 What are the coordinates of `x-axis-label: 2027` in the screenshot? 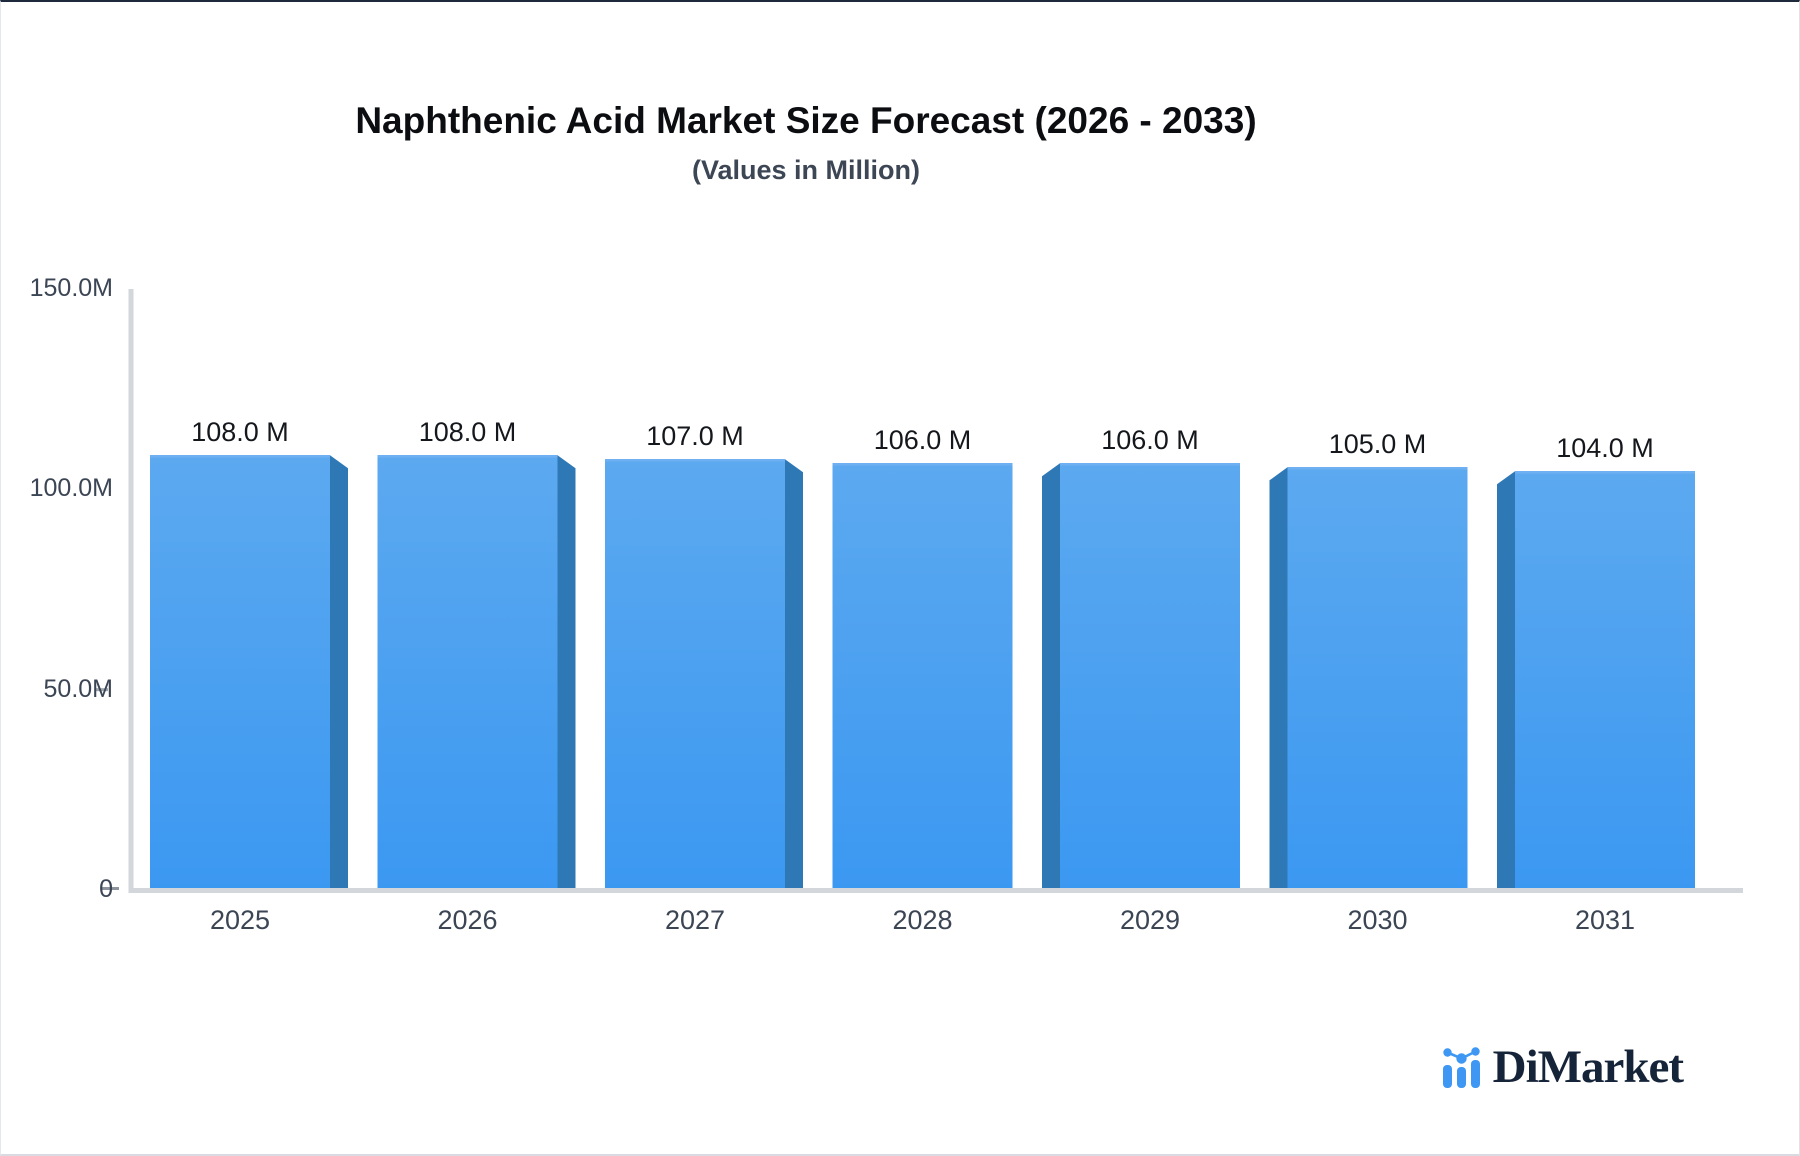 It's located at (695, 920).